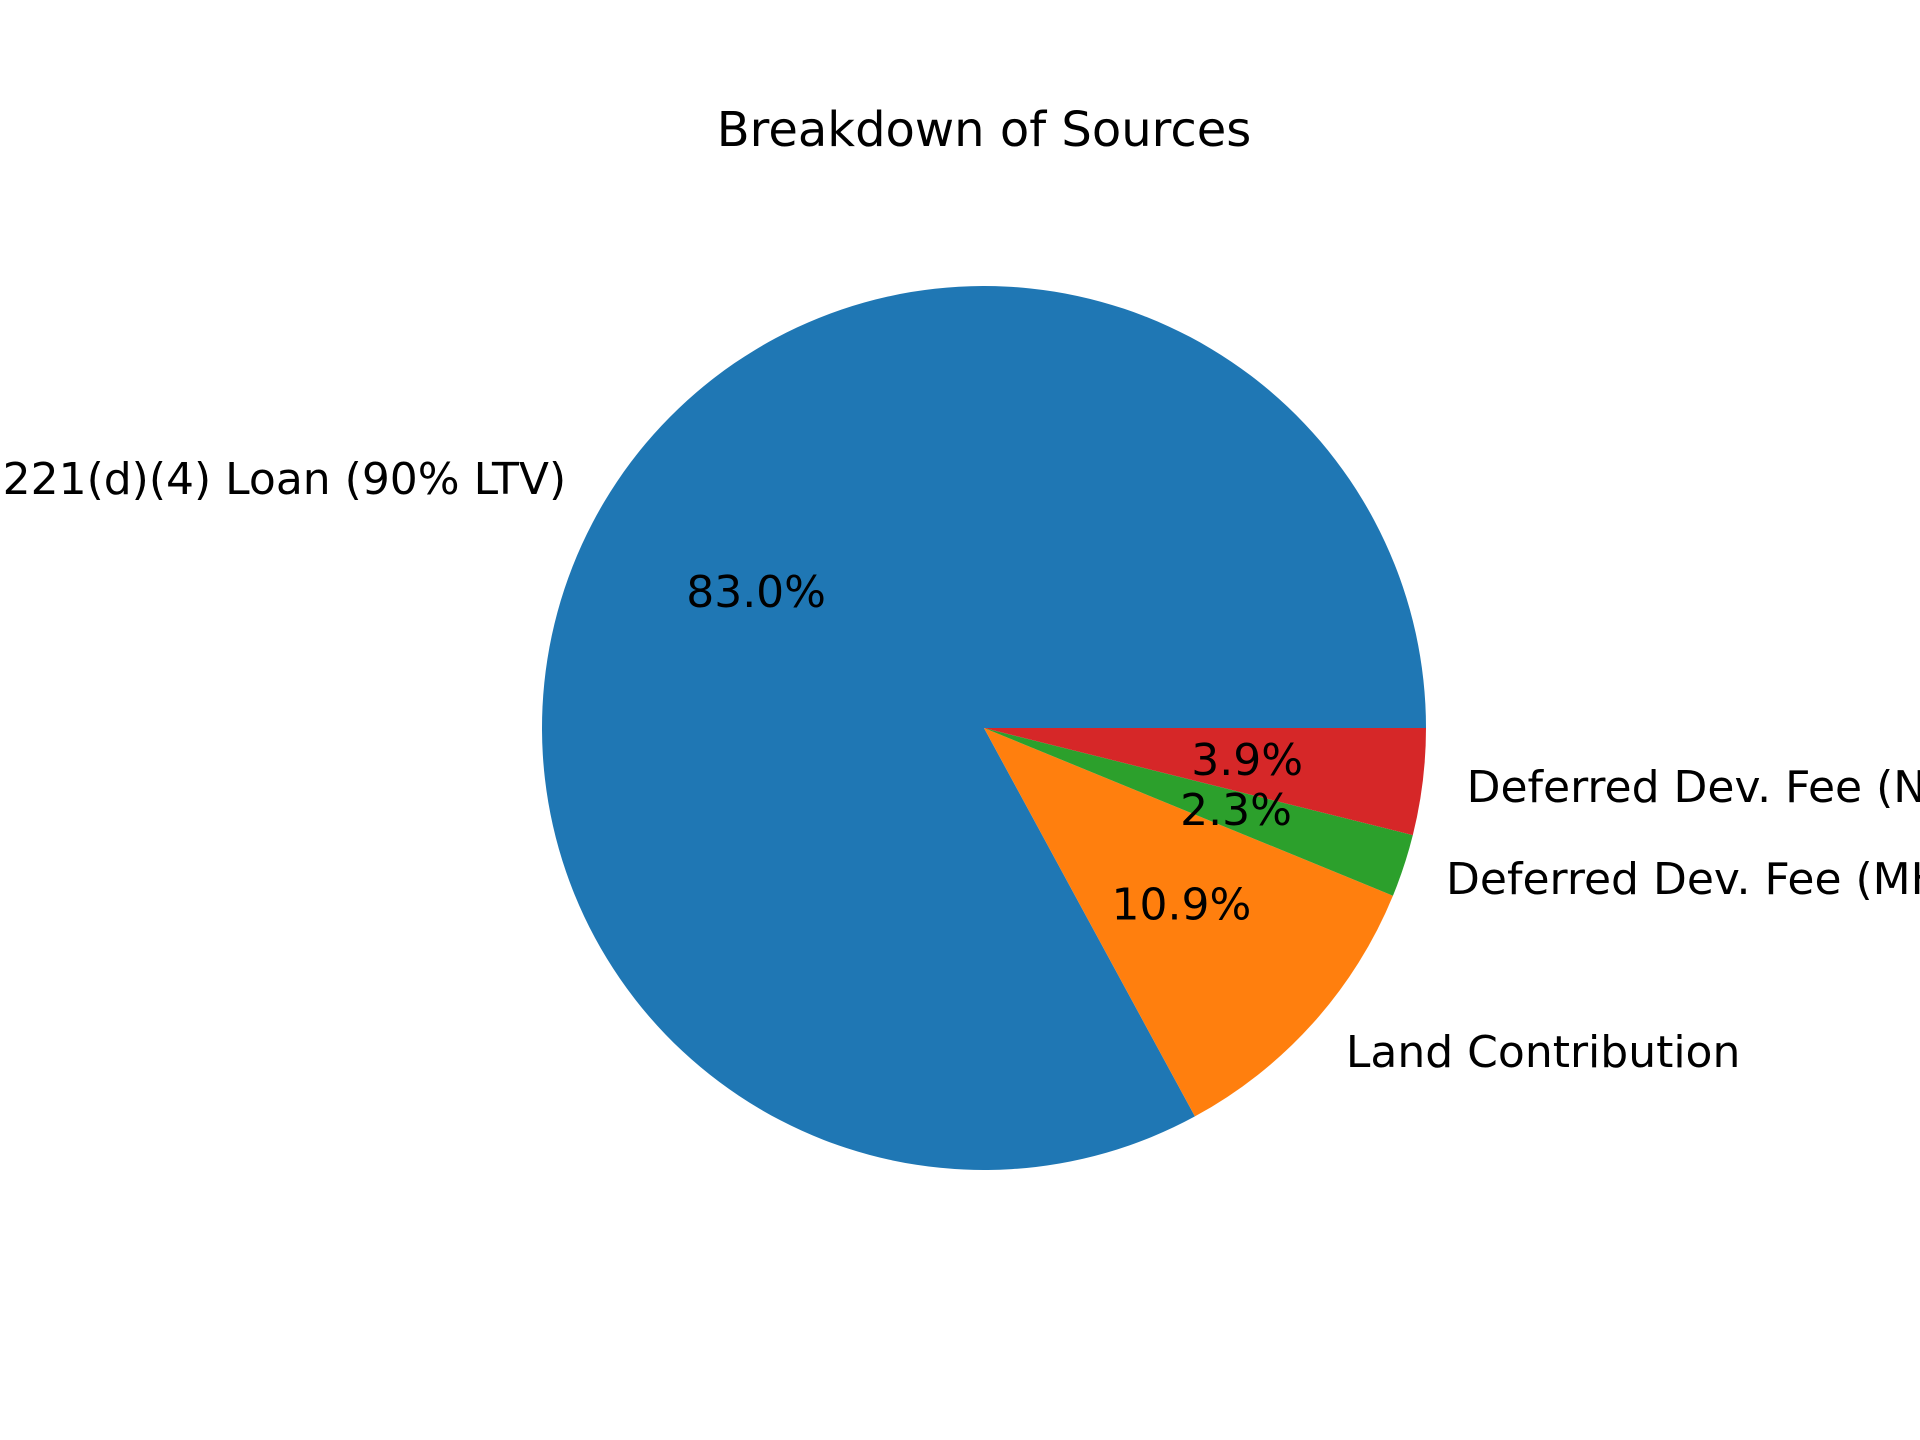 The width and height of the screenshot is (1920, 1440). I want to click on pie-slice-deferred-dev-fee-no, so click(1205, 782).